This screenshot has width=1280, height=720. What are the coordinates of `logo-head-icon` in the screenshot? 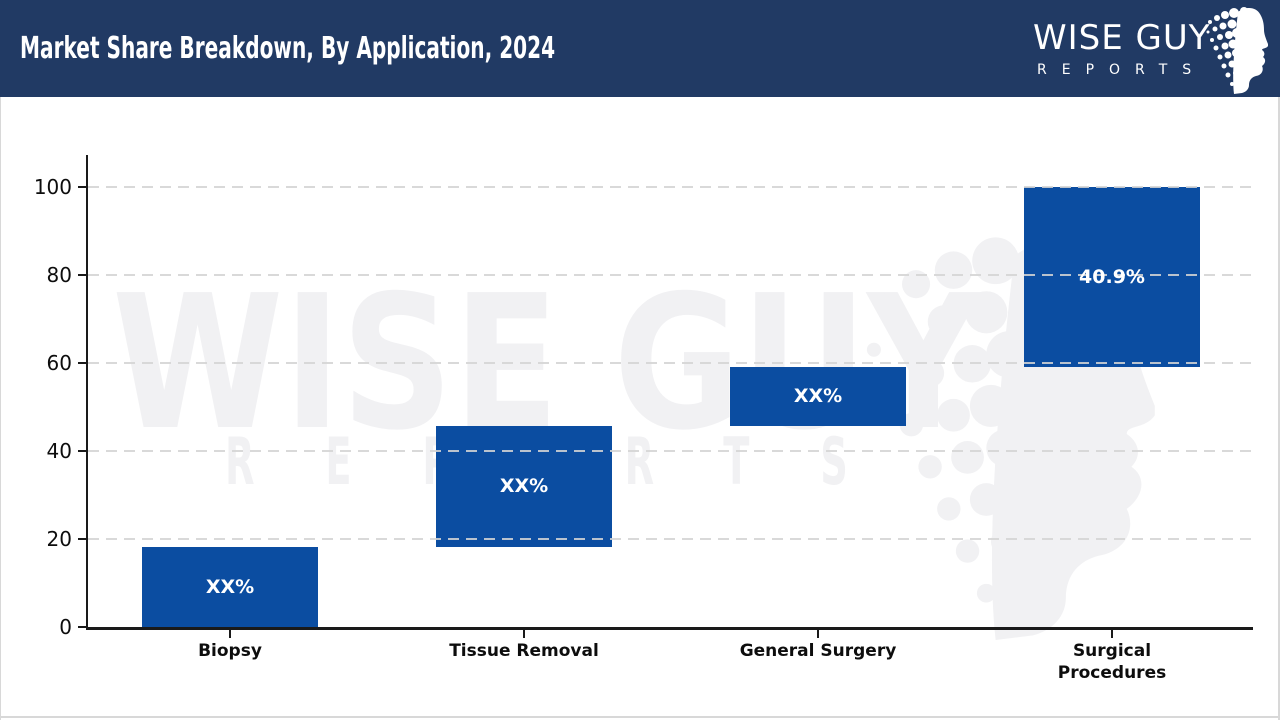 It's located at (1237, 50).